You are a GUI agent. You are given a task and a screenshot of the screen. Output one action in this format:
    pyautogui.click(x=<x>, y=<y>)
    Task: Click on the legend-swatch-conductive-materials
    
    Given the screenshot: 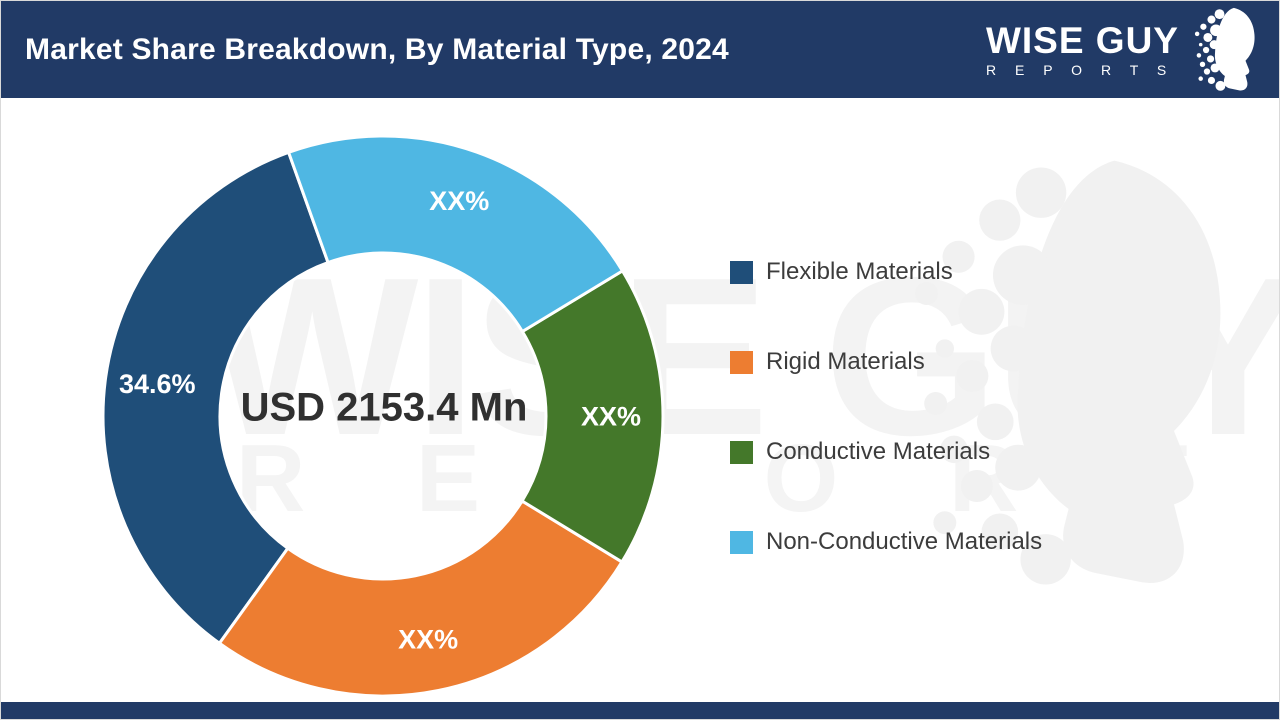 What is the action you would take?
    pyautogui.click(x=741, y=452)
    